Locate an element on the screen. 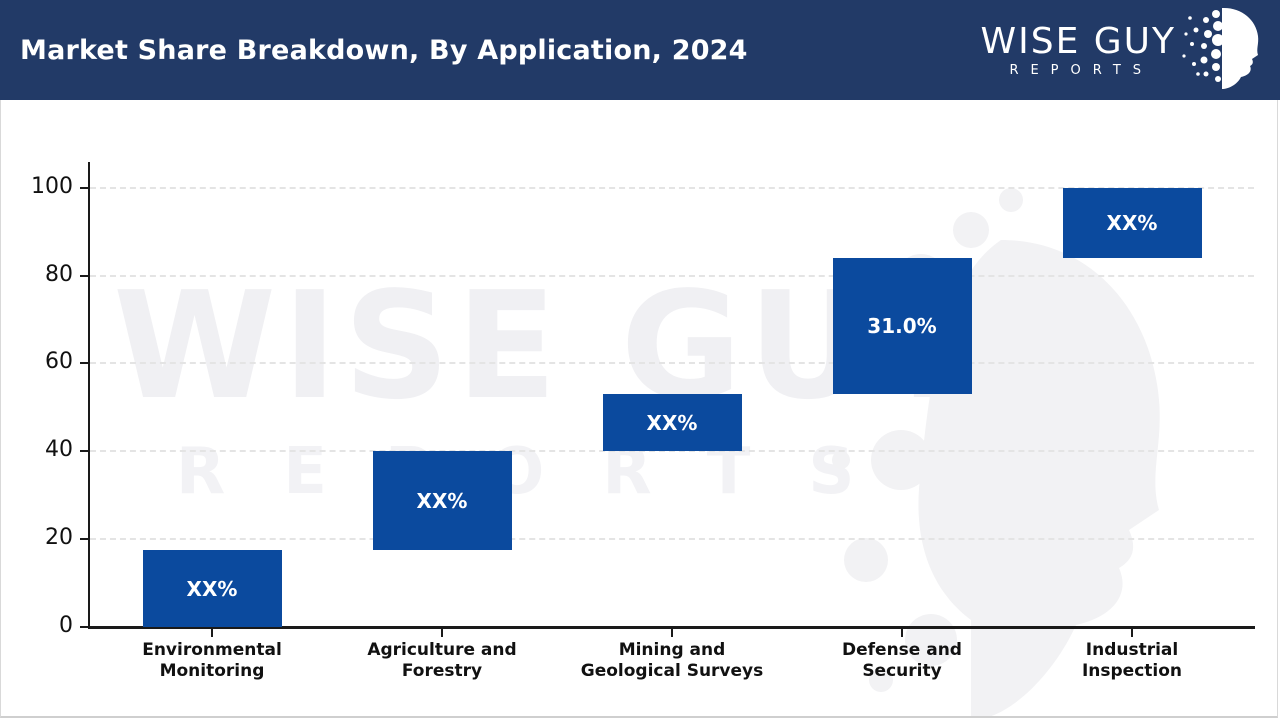  x-axis-label-mining-and-geological-surveys: Mining and Geological Surveys is located at coordinates (672, 661).